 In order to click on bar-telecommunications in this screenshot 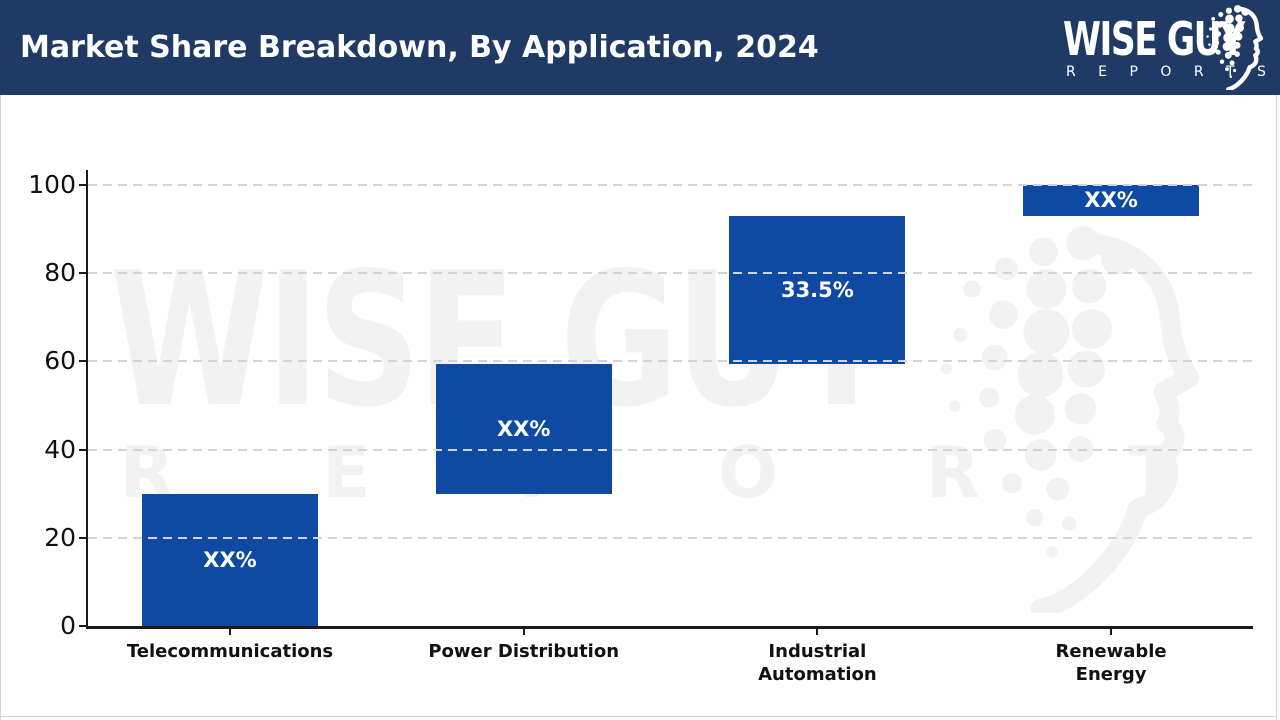, I will do `click(230, 559)`.